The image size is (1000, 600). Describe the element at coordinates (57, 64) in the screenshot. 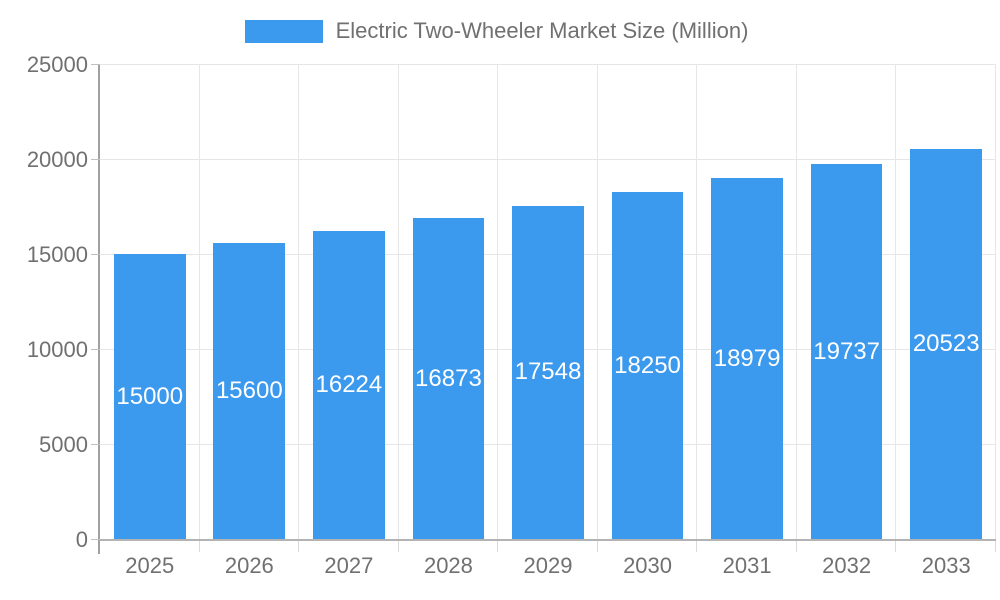

I see `y-axis-label: 25000` at that location.